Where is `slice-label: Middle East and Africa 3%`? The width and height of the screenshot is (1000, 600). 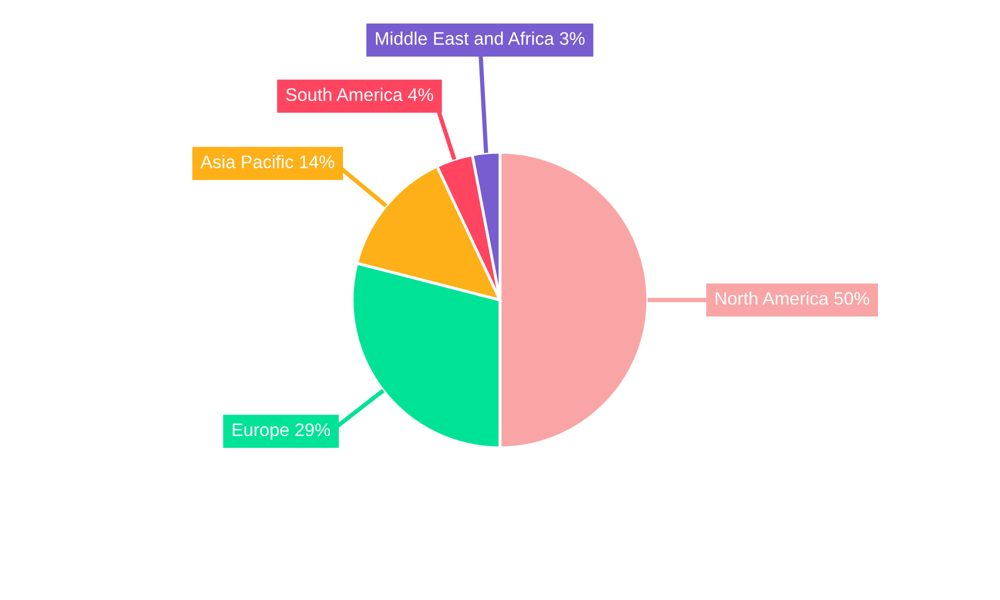
slice-label: Middle East and Africa 3% is located at coordinates (480, 38).